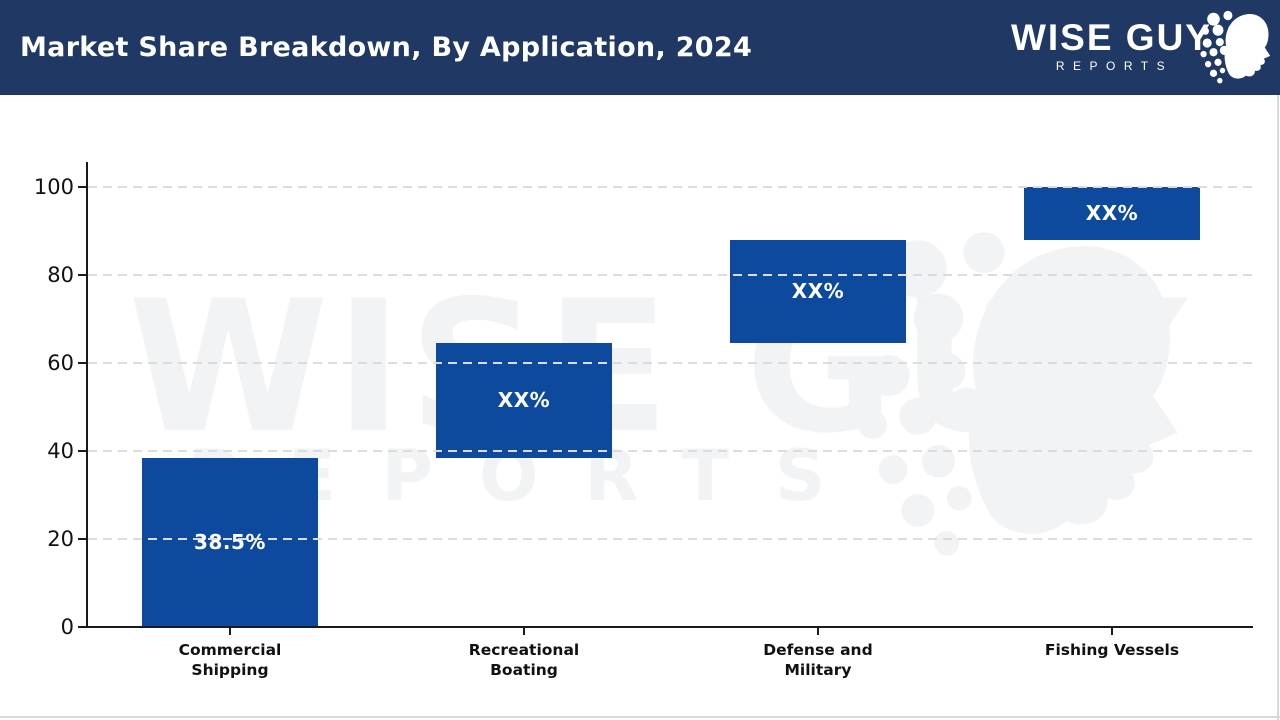 This screenshot has height=720, width=1280. I want to click on x-axis-category-label-commercial-shipping: Commercial Shipping, so click(230, 660).